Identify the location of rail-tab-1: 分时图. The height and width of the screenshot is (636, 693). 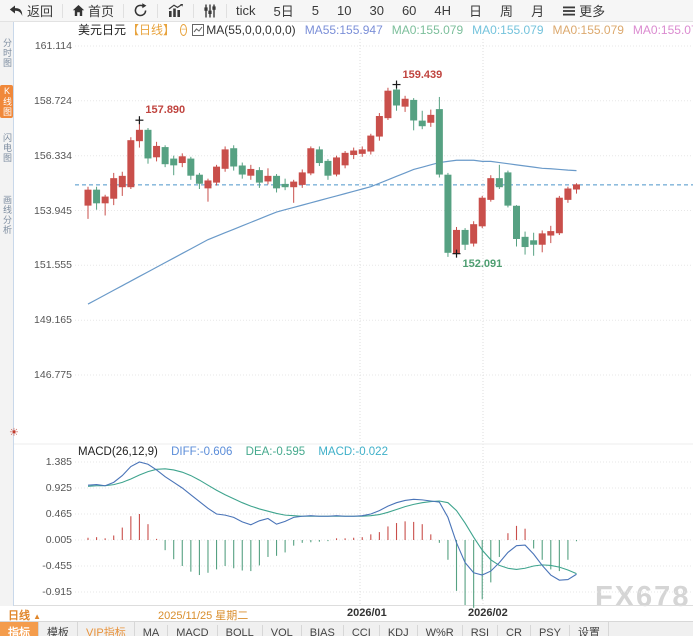
(7, 53).